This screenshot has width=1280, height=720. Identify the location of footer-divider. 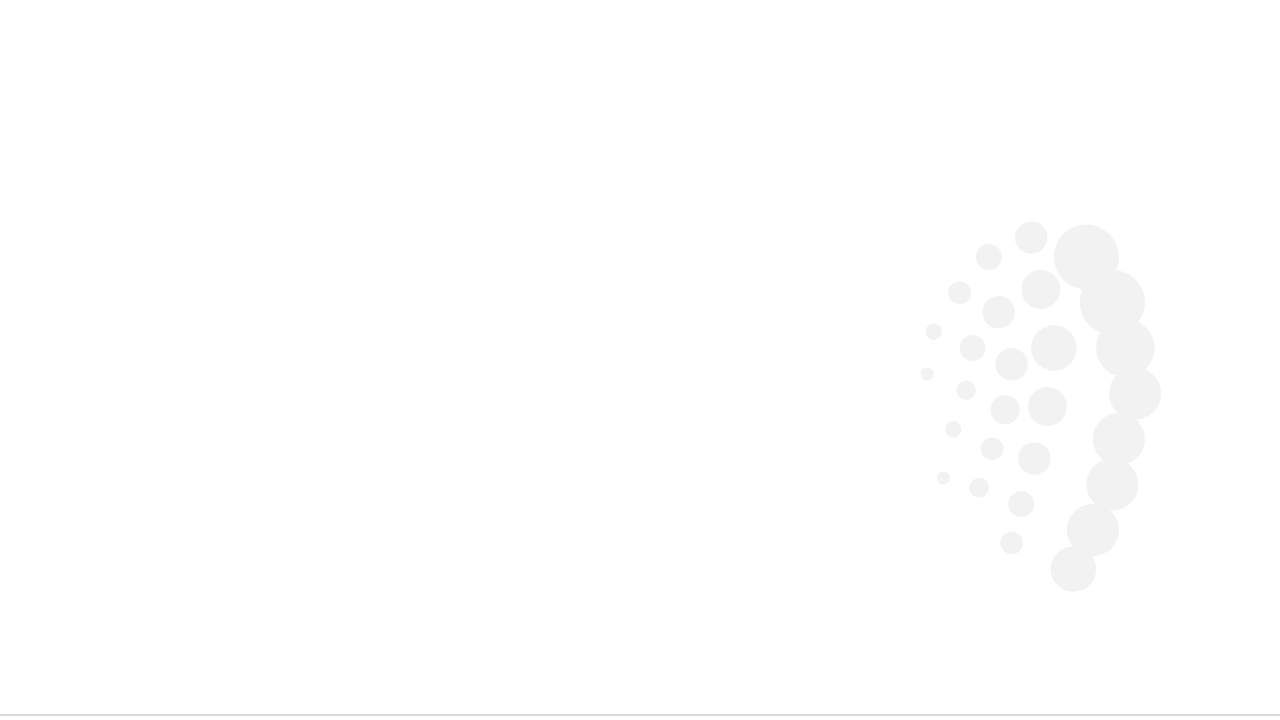
(640, 715).